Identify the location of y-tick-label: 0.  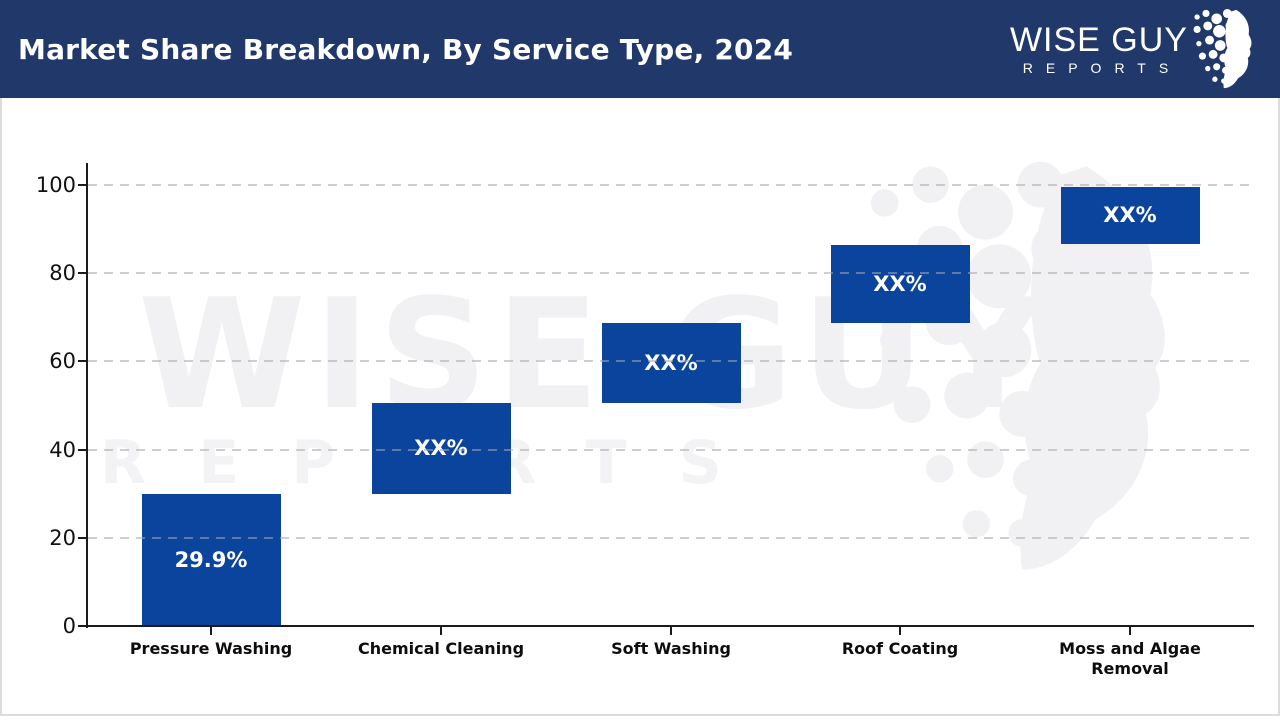
(69, 626).